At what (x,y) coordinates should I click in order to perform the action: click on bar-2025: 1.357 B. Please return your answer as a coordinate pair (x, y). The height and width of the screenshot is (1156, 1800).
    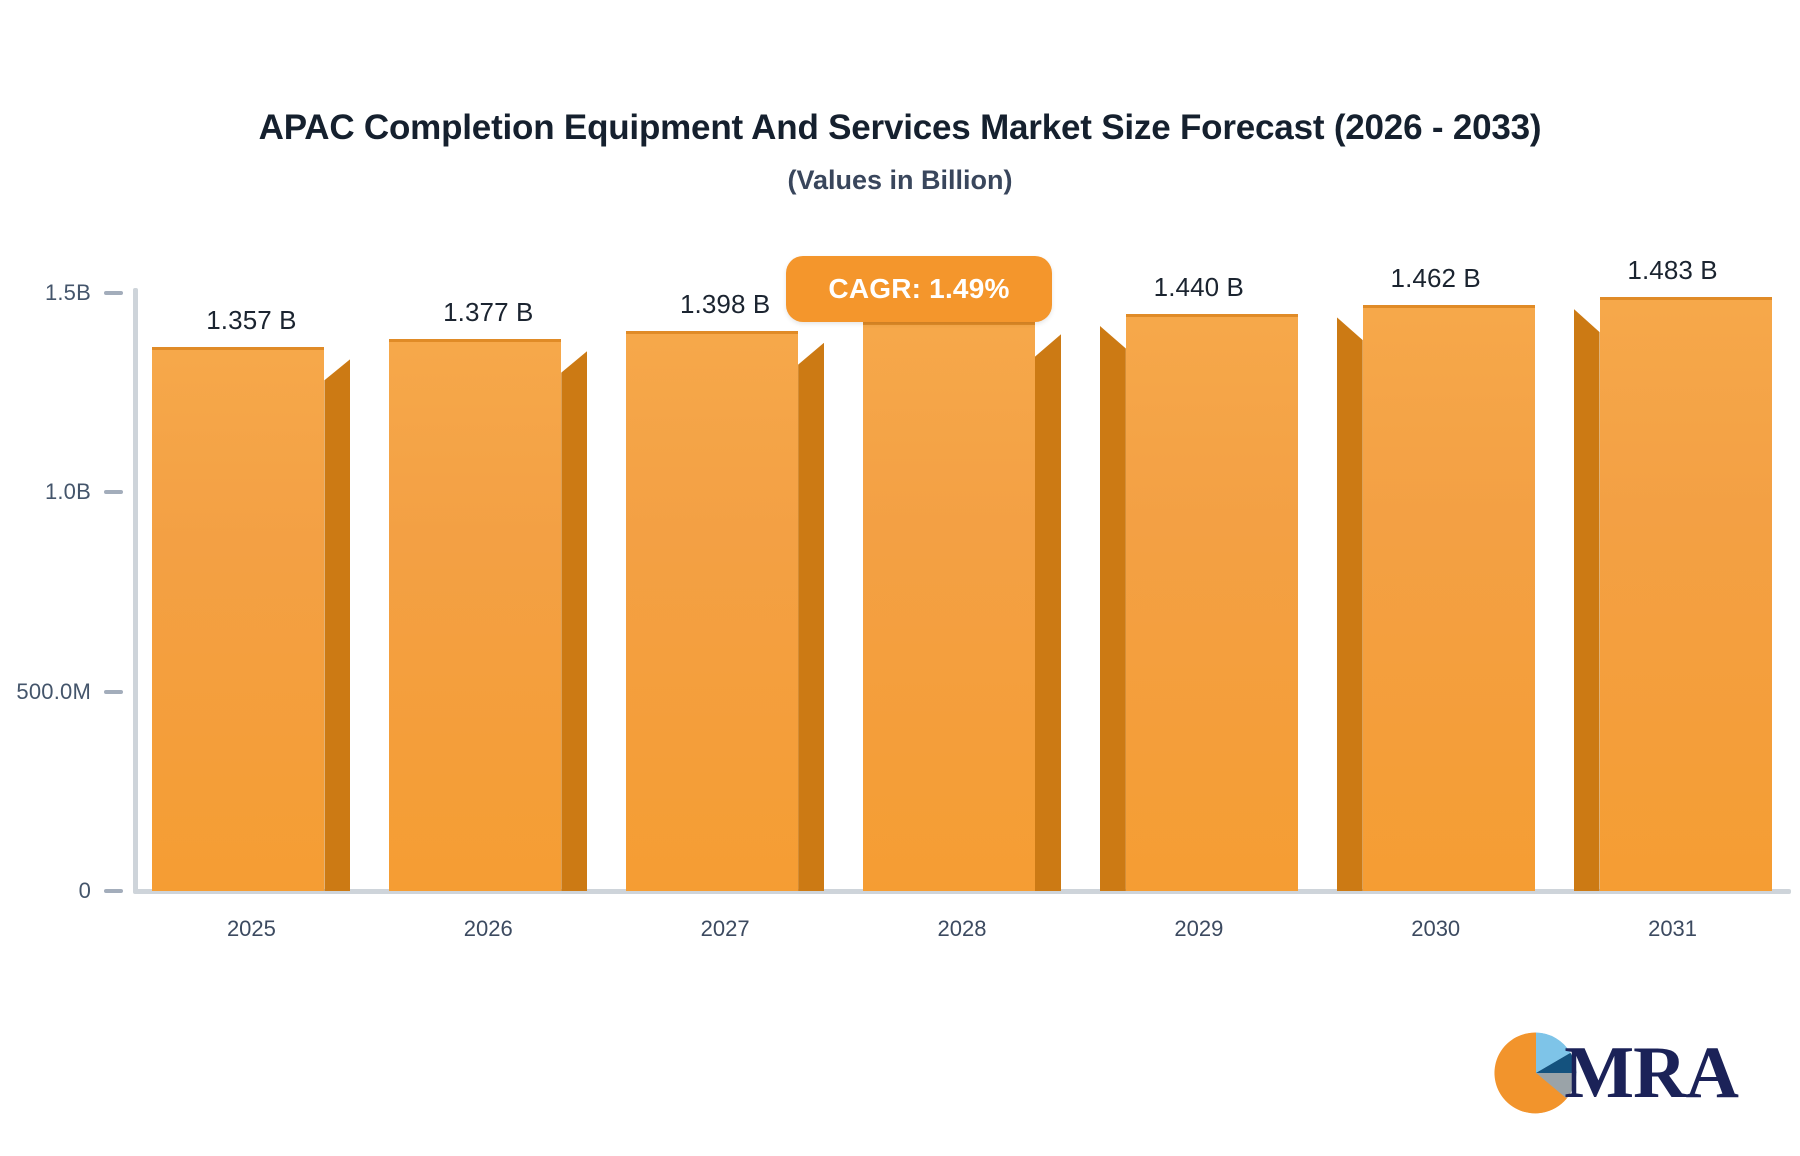
    Looking at the image, I should click on (251, 560).